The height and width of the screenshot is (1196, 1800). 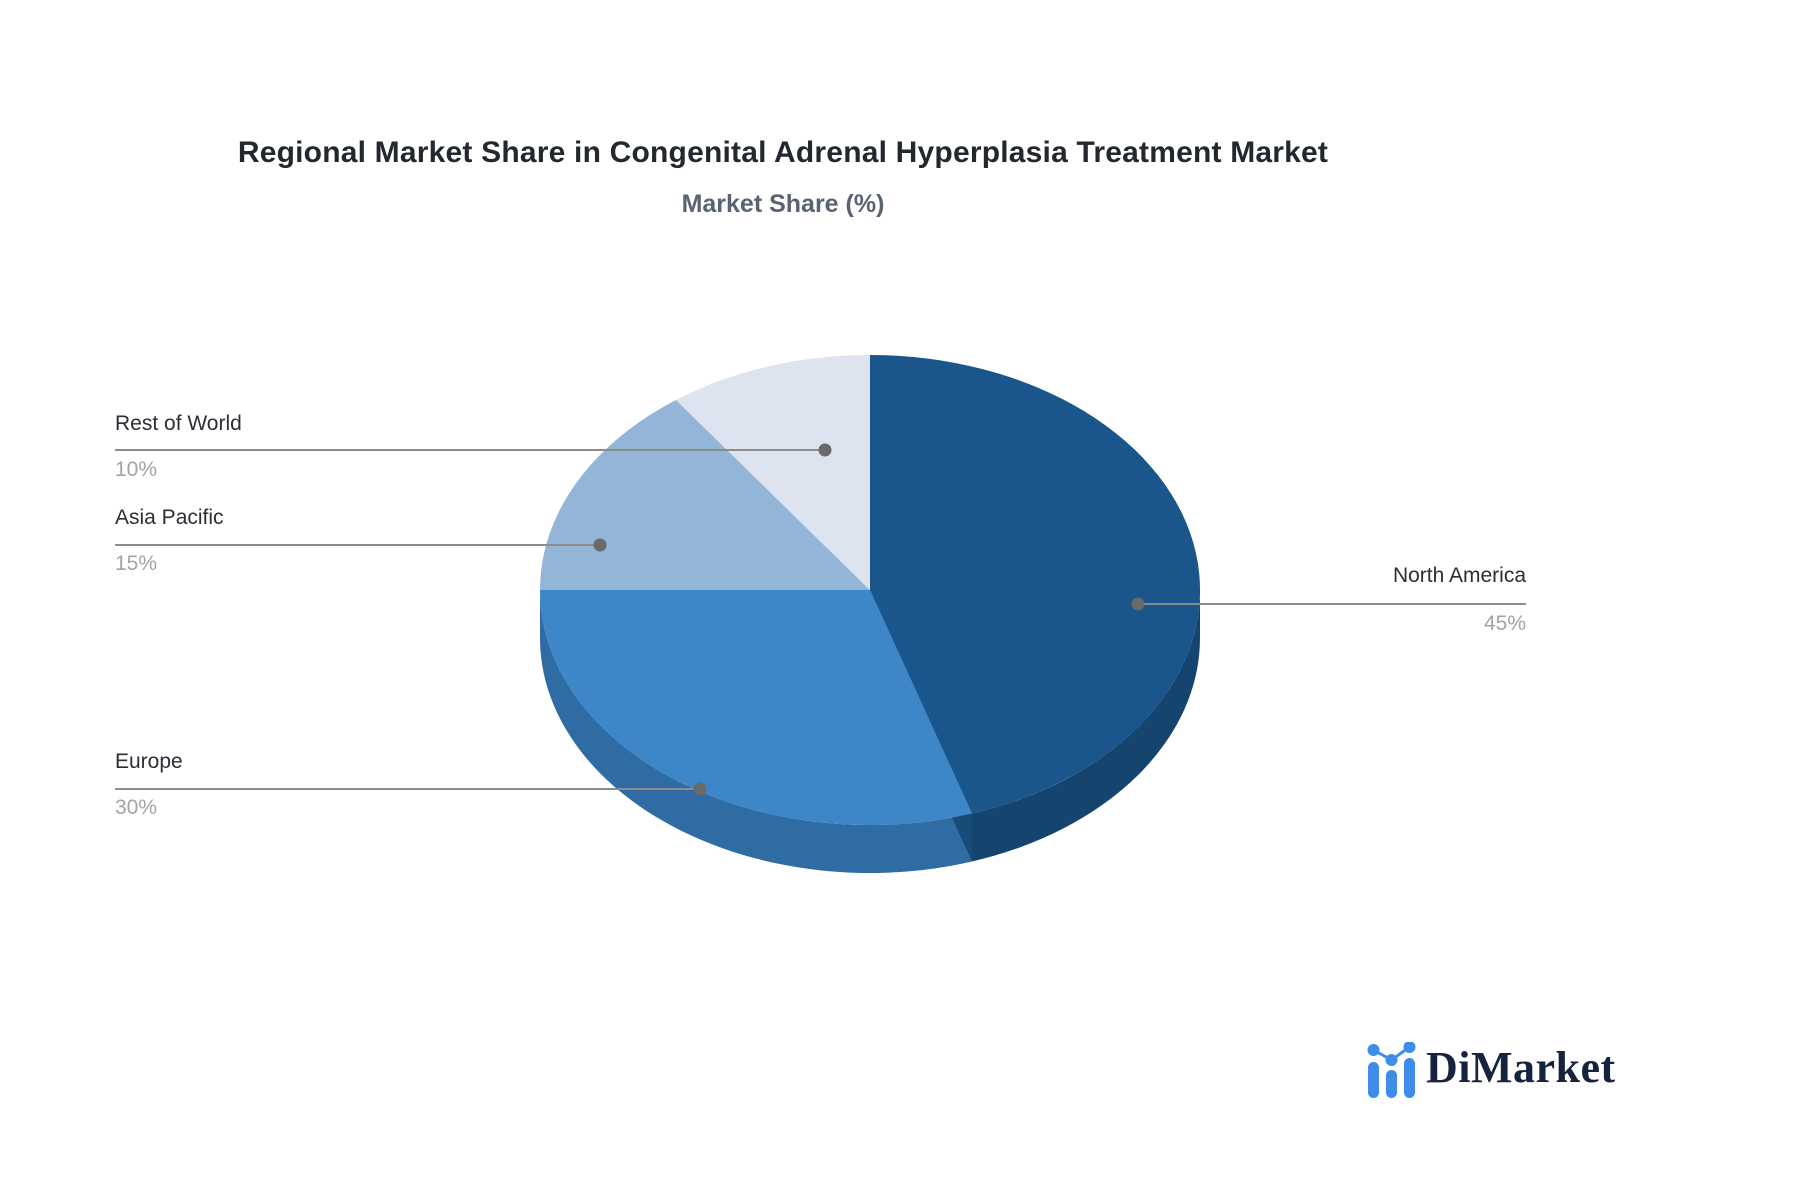 I want to click on leader-dot-europe, so click(x=700, y=789).